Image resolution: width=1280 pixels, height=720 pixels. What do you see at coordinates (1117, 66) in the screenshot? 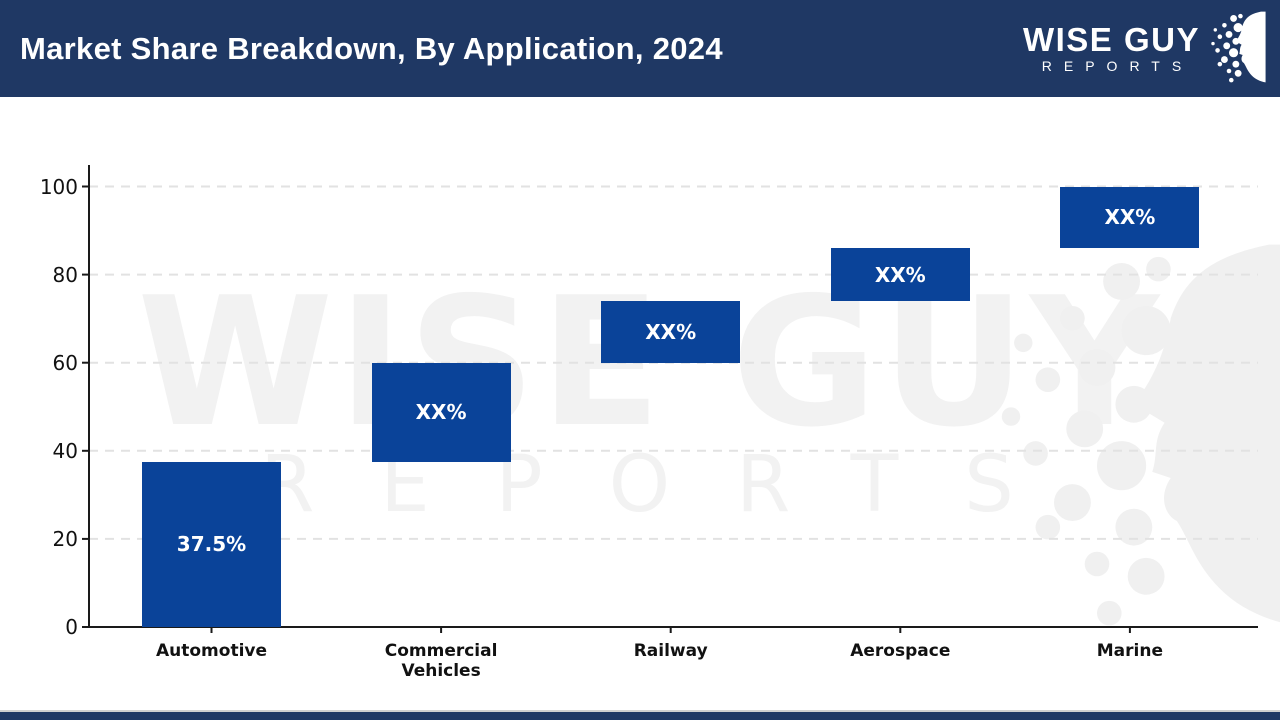
I see `logo-reports-text: REPORTS` at bounding box center [1117, 66].